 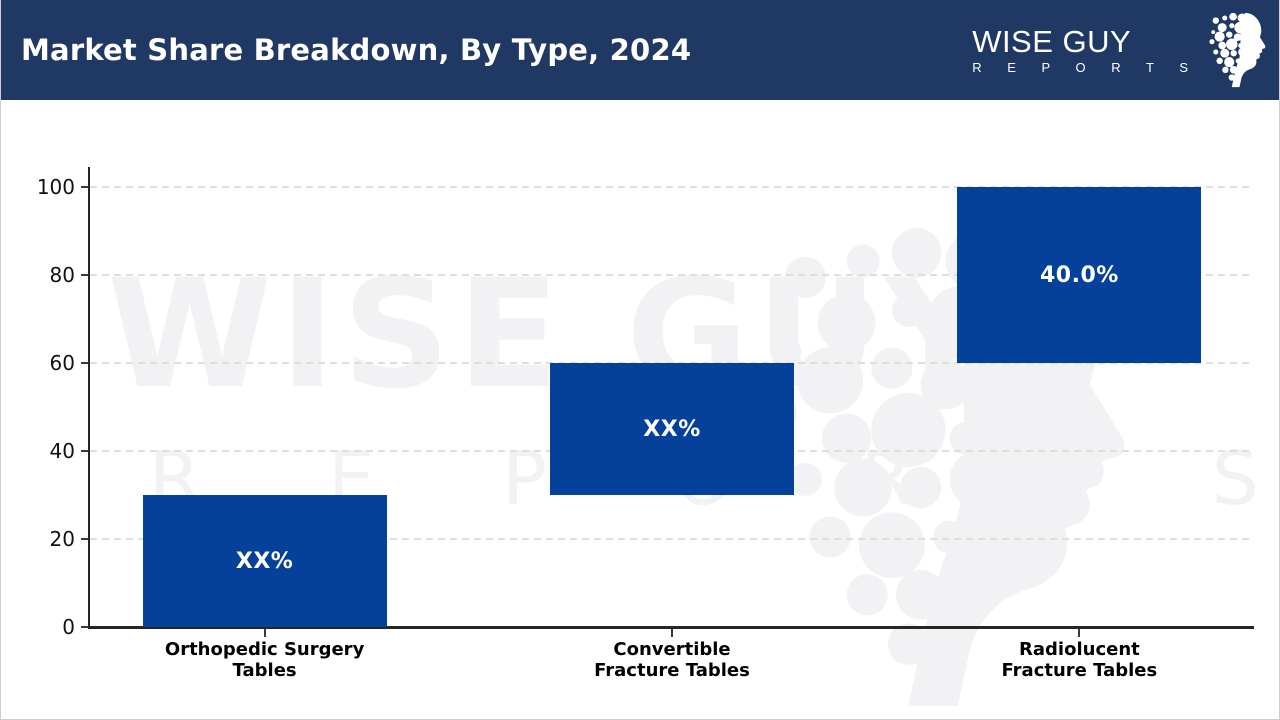 What do you see at coordinates (89, 398) in the screenshot?
I see `y-axis-line` at bounding box center [89, 398].